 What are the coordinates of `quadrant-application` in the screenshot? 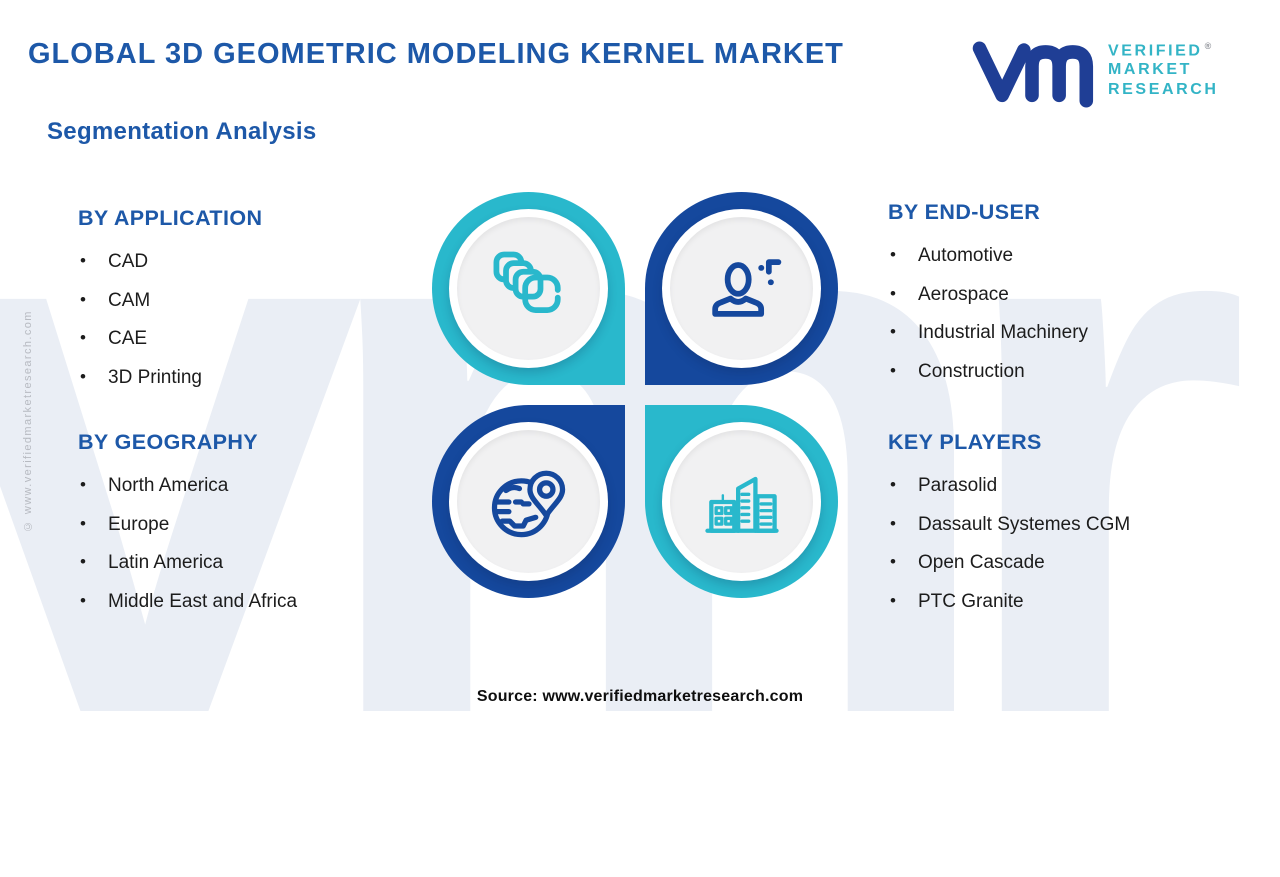 It's located at (528, 288).